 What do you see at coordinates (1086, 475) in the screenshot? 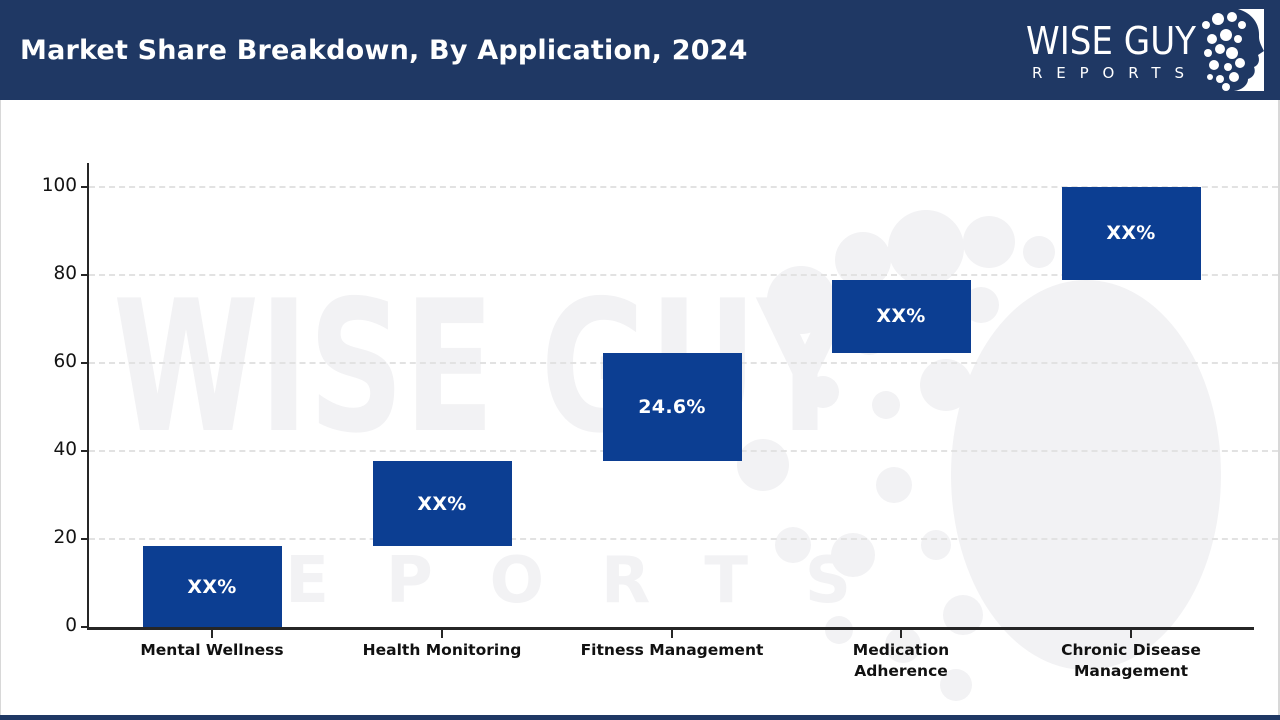
I see `watermark-face-blob` at bounding box center [1086, 475].